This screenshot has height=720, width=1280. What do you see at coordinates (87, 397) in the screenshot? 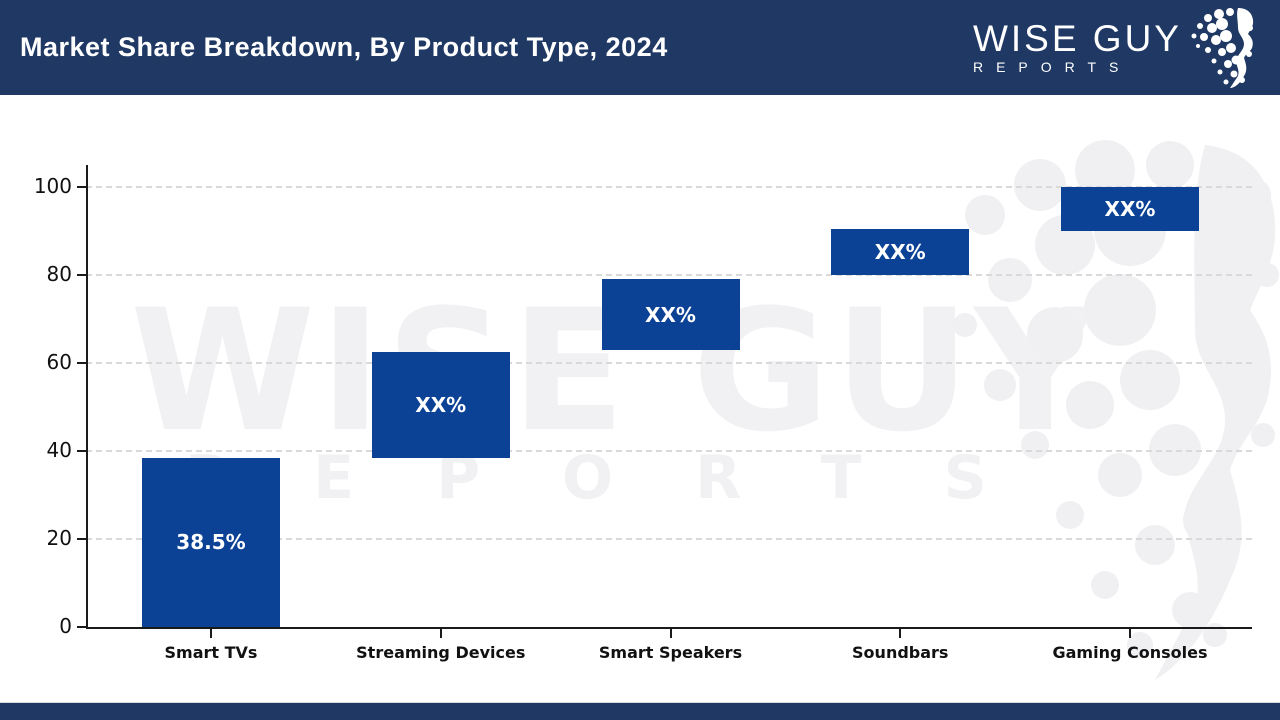
I see `y-axis-line` at bounding box center [87, 397].